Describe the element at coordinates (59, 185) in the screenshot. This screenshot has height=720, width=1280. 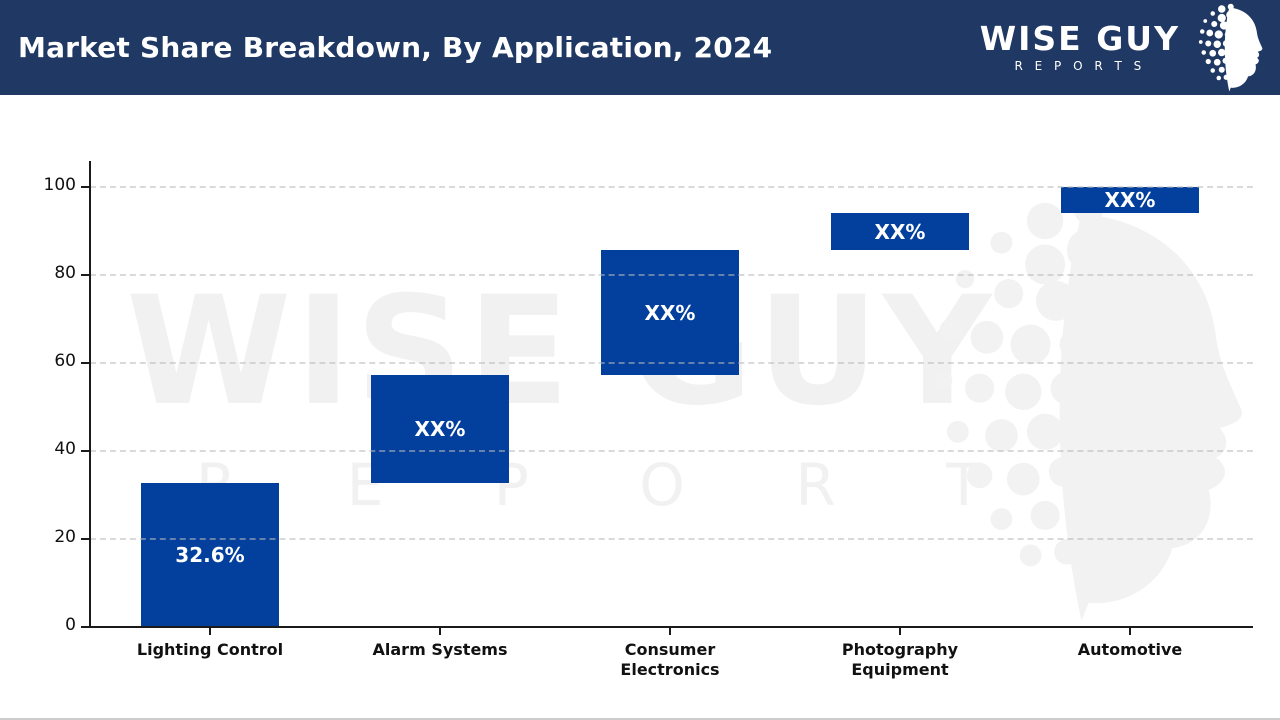
I see `y-tick-label: 100` at that location.